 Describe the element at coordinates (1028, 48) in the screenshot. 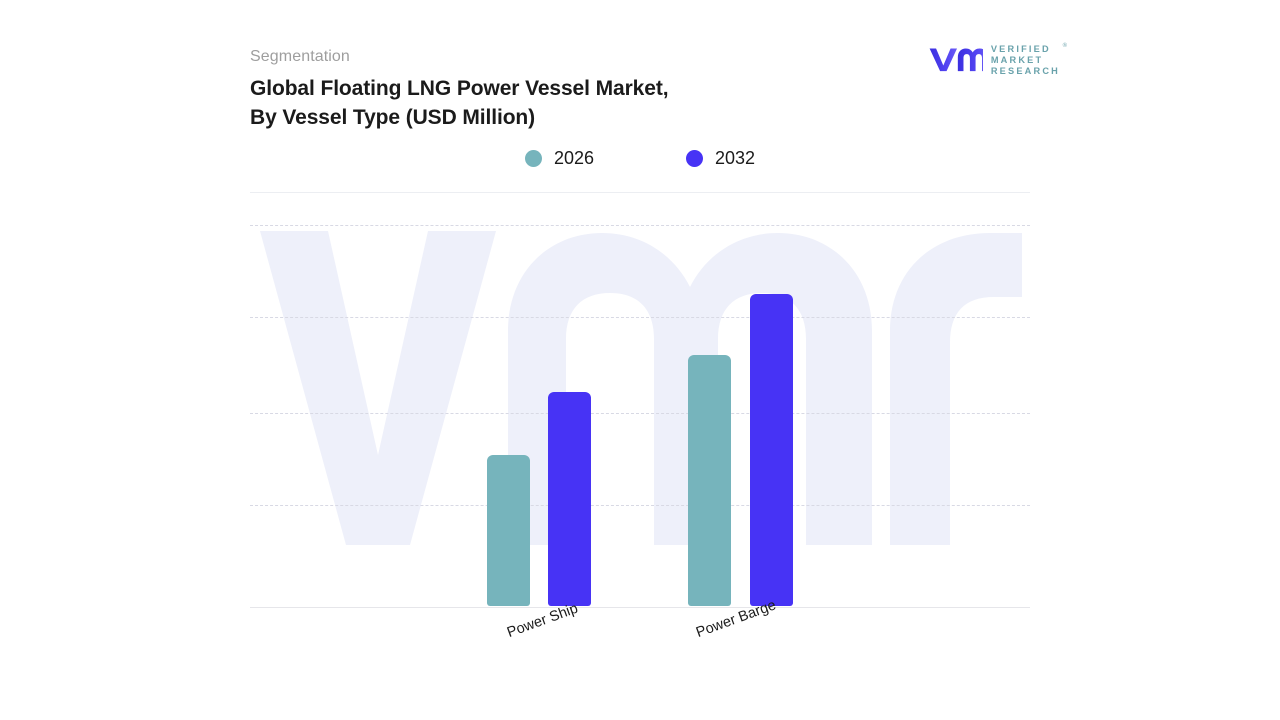

I see `logo-line-verified: VERIFIED ®` at that location.